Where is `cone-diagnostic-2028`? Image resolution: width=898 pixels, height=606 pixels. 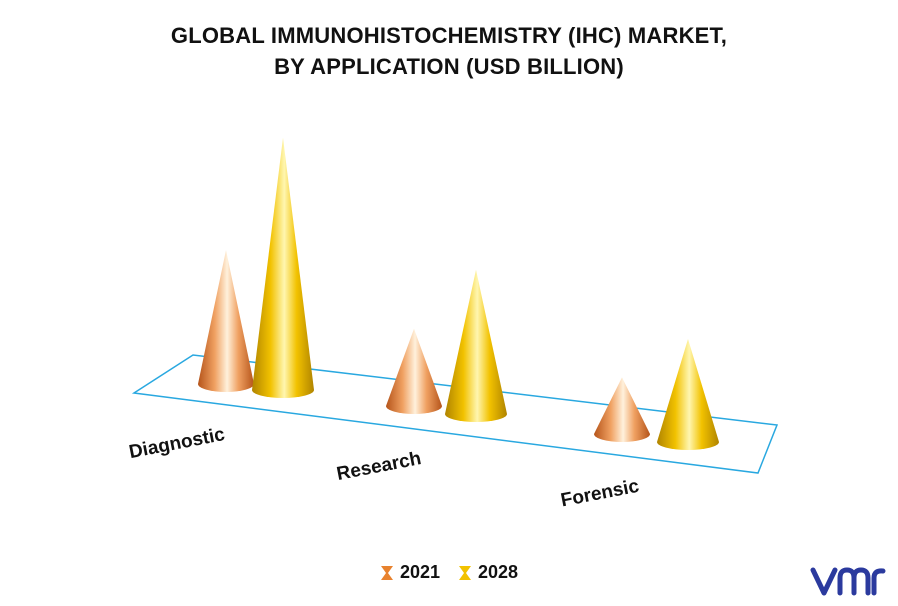
cone-diagnostic-2028 is located at coordinates (283, 267).